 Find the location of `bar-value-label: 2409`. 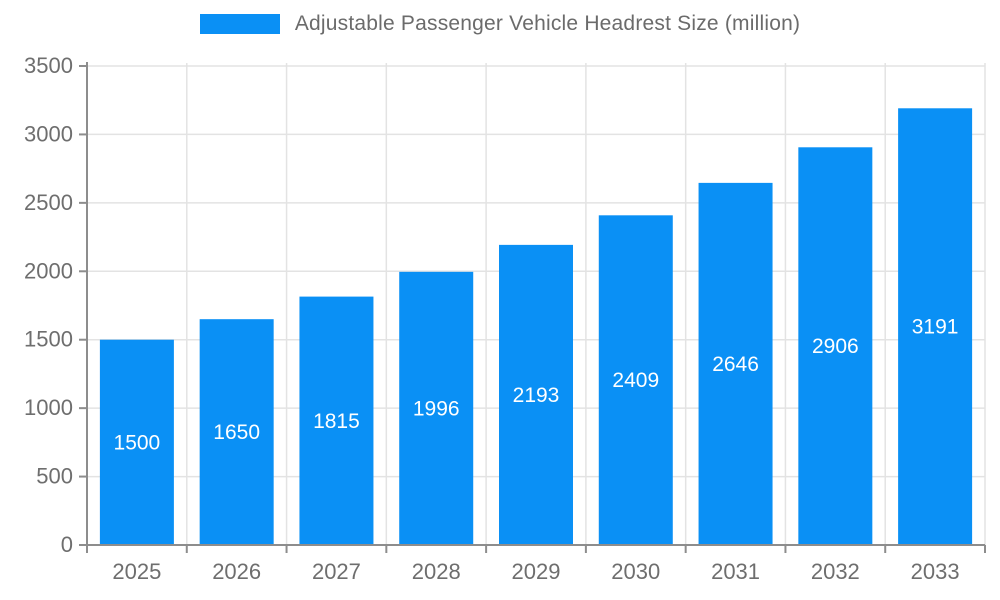

bar-value-label: 2409 is located at coordinates (635, 380).